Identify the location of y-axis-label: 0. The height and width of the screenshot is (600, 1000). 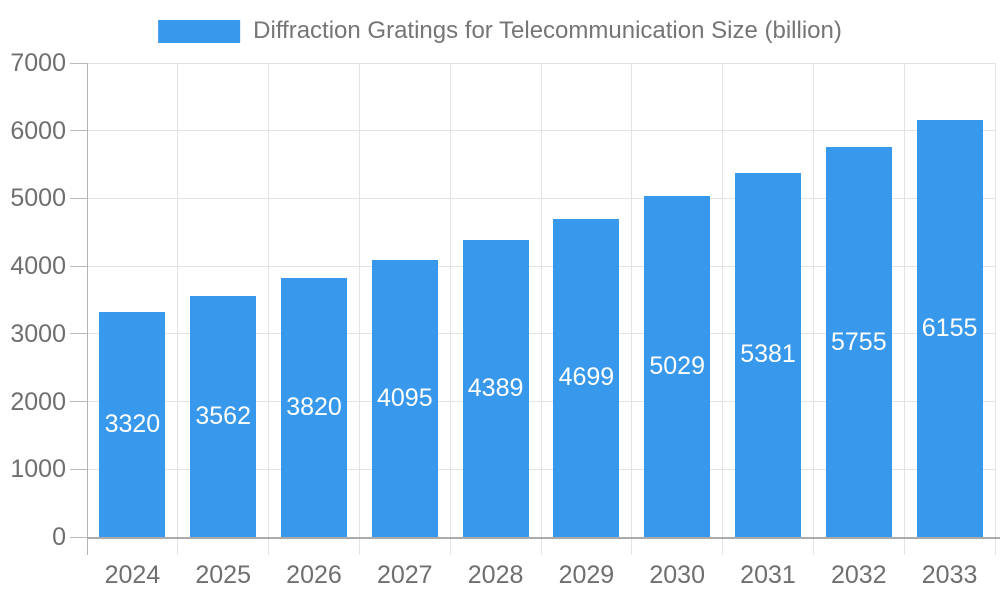
(59, 537).